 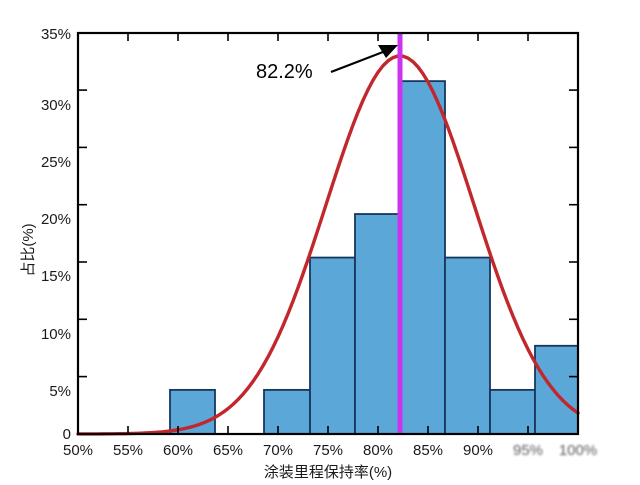 I want to click on x-tick-label-55: 55%, so click(x=128, y=450).